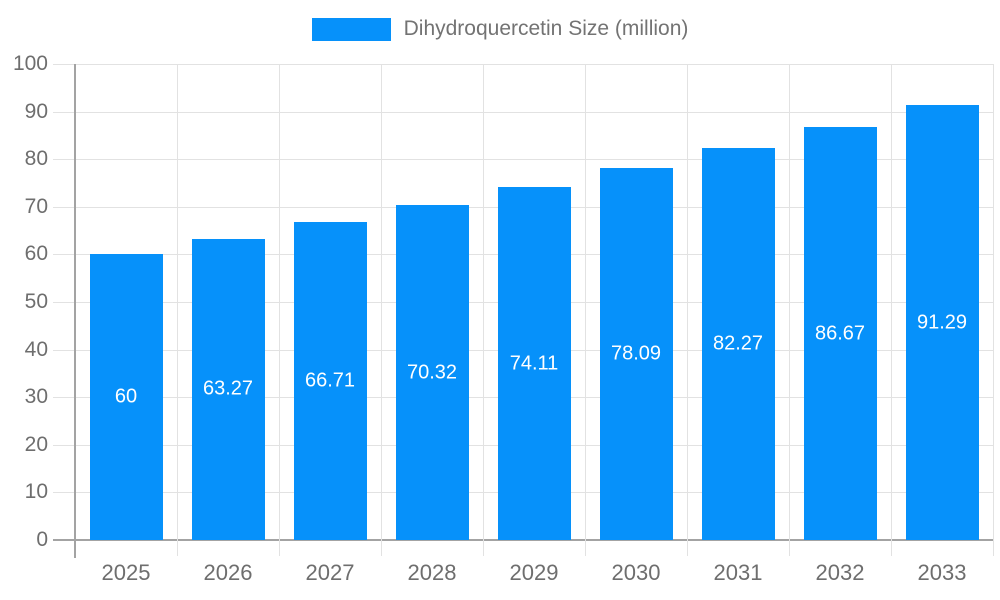 This screenshot has width=1000, height=600. I want to click on bar-2026, so click(228, 389).